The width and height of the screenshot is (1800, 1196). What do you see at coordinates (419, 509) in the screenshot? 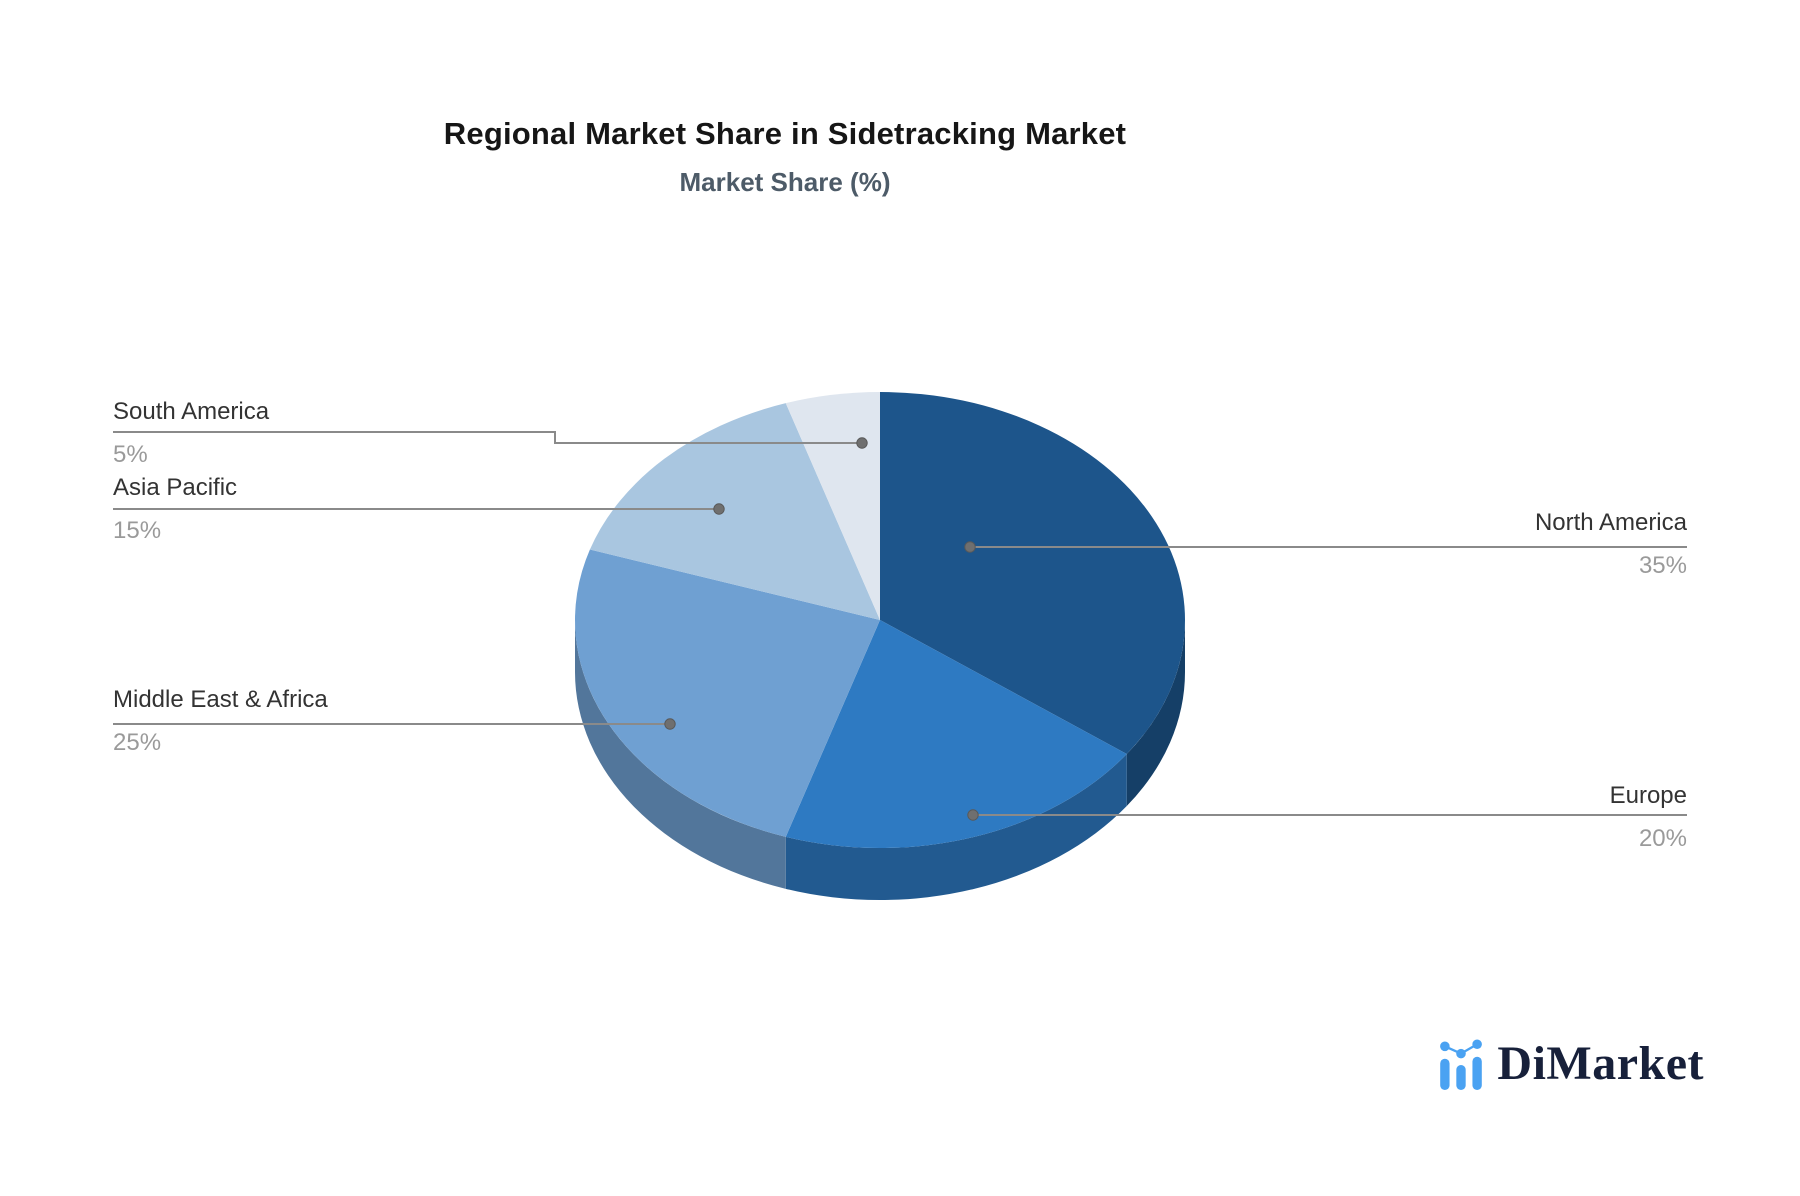
I see `connector-asia-pacific` at bounding box center [419, 509].